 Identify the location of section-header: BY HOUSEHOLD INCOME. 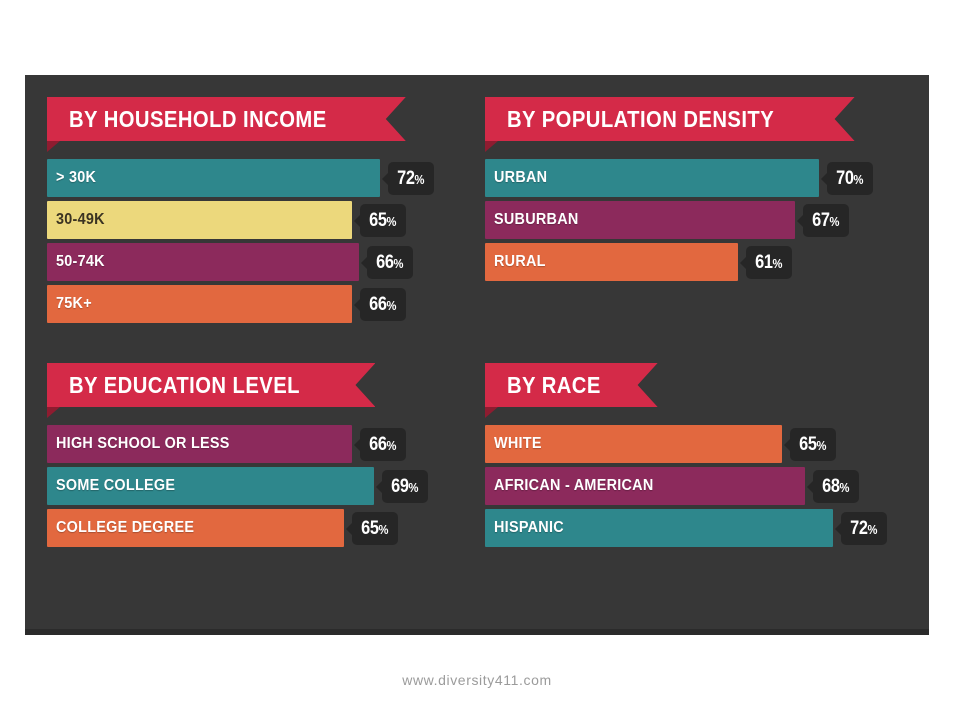
(257, 126).